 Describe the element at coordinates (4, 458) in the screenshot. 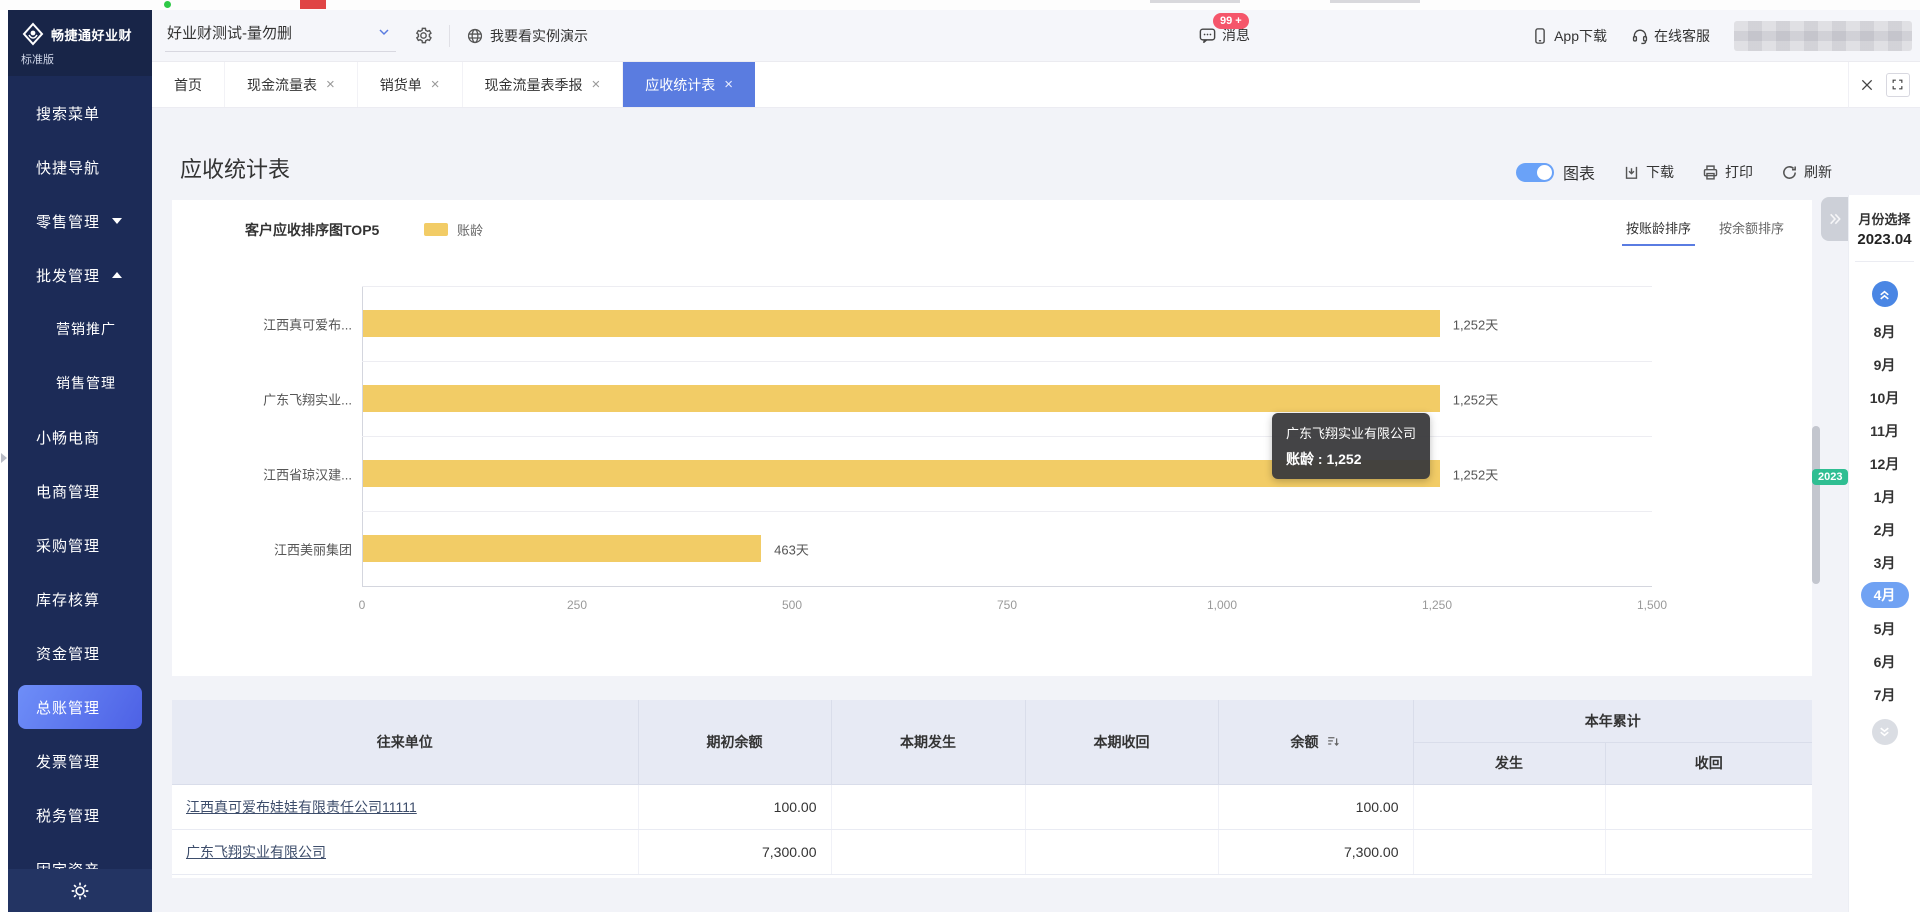

I see `sidebar-collapse-arrow` at that location.